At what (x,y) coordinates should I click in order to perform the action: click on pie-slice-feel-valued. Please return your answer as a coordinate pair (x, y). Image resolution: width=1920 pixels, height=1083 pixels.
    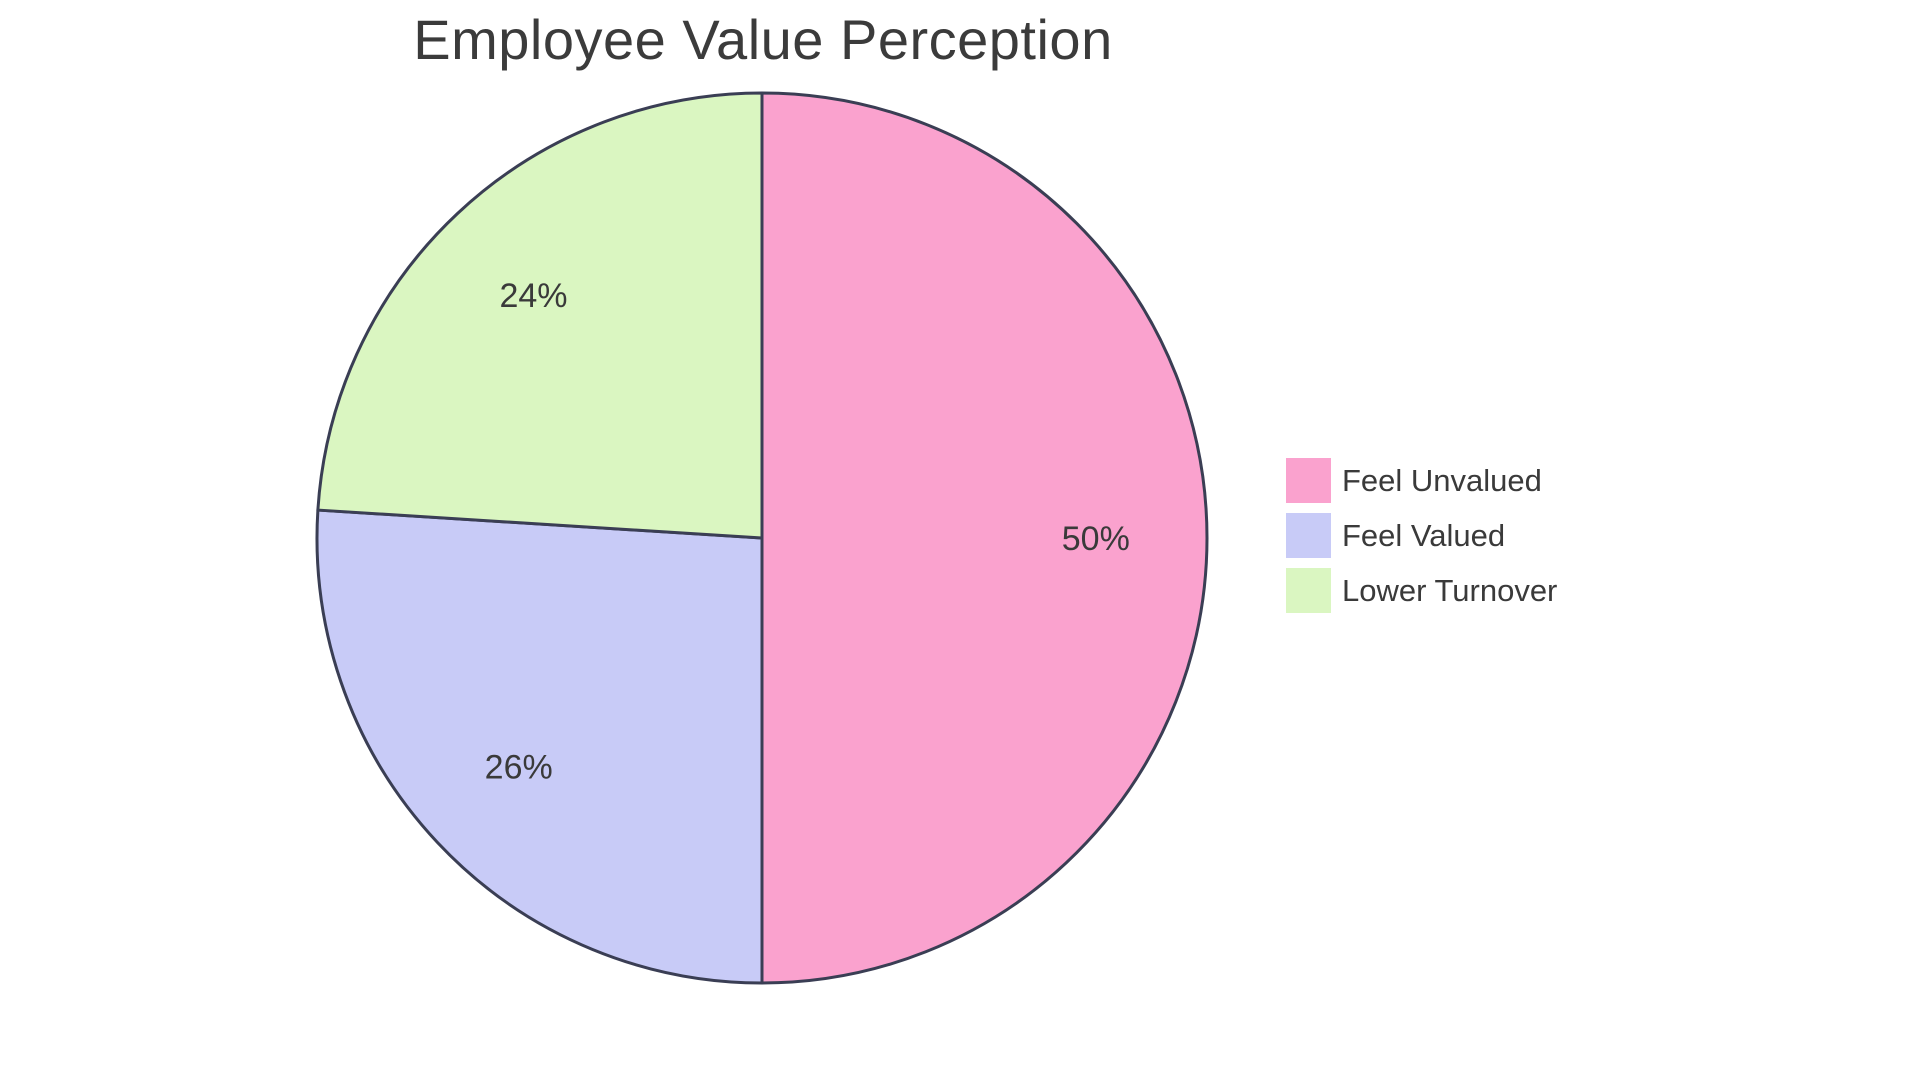
    Looking at the image, I should click on (539, 746).